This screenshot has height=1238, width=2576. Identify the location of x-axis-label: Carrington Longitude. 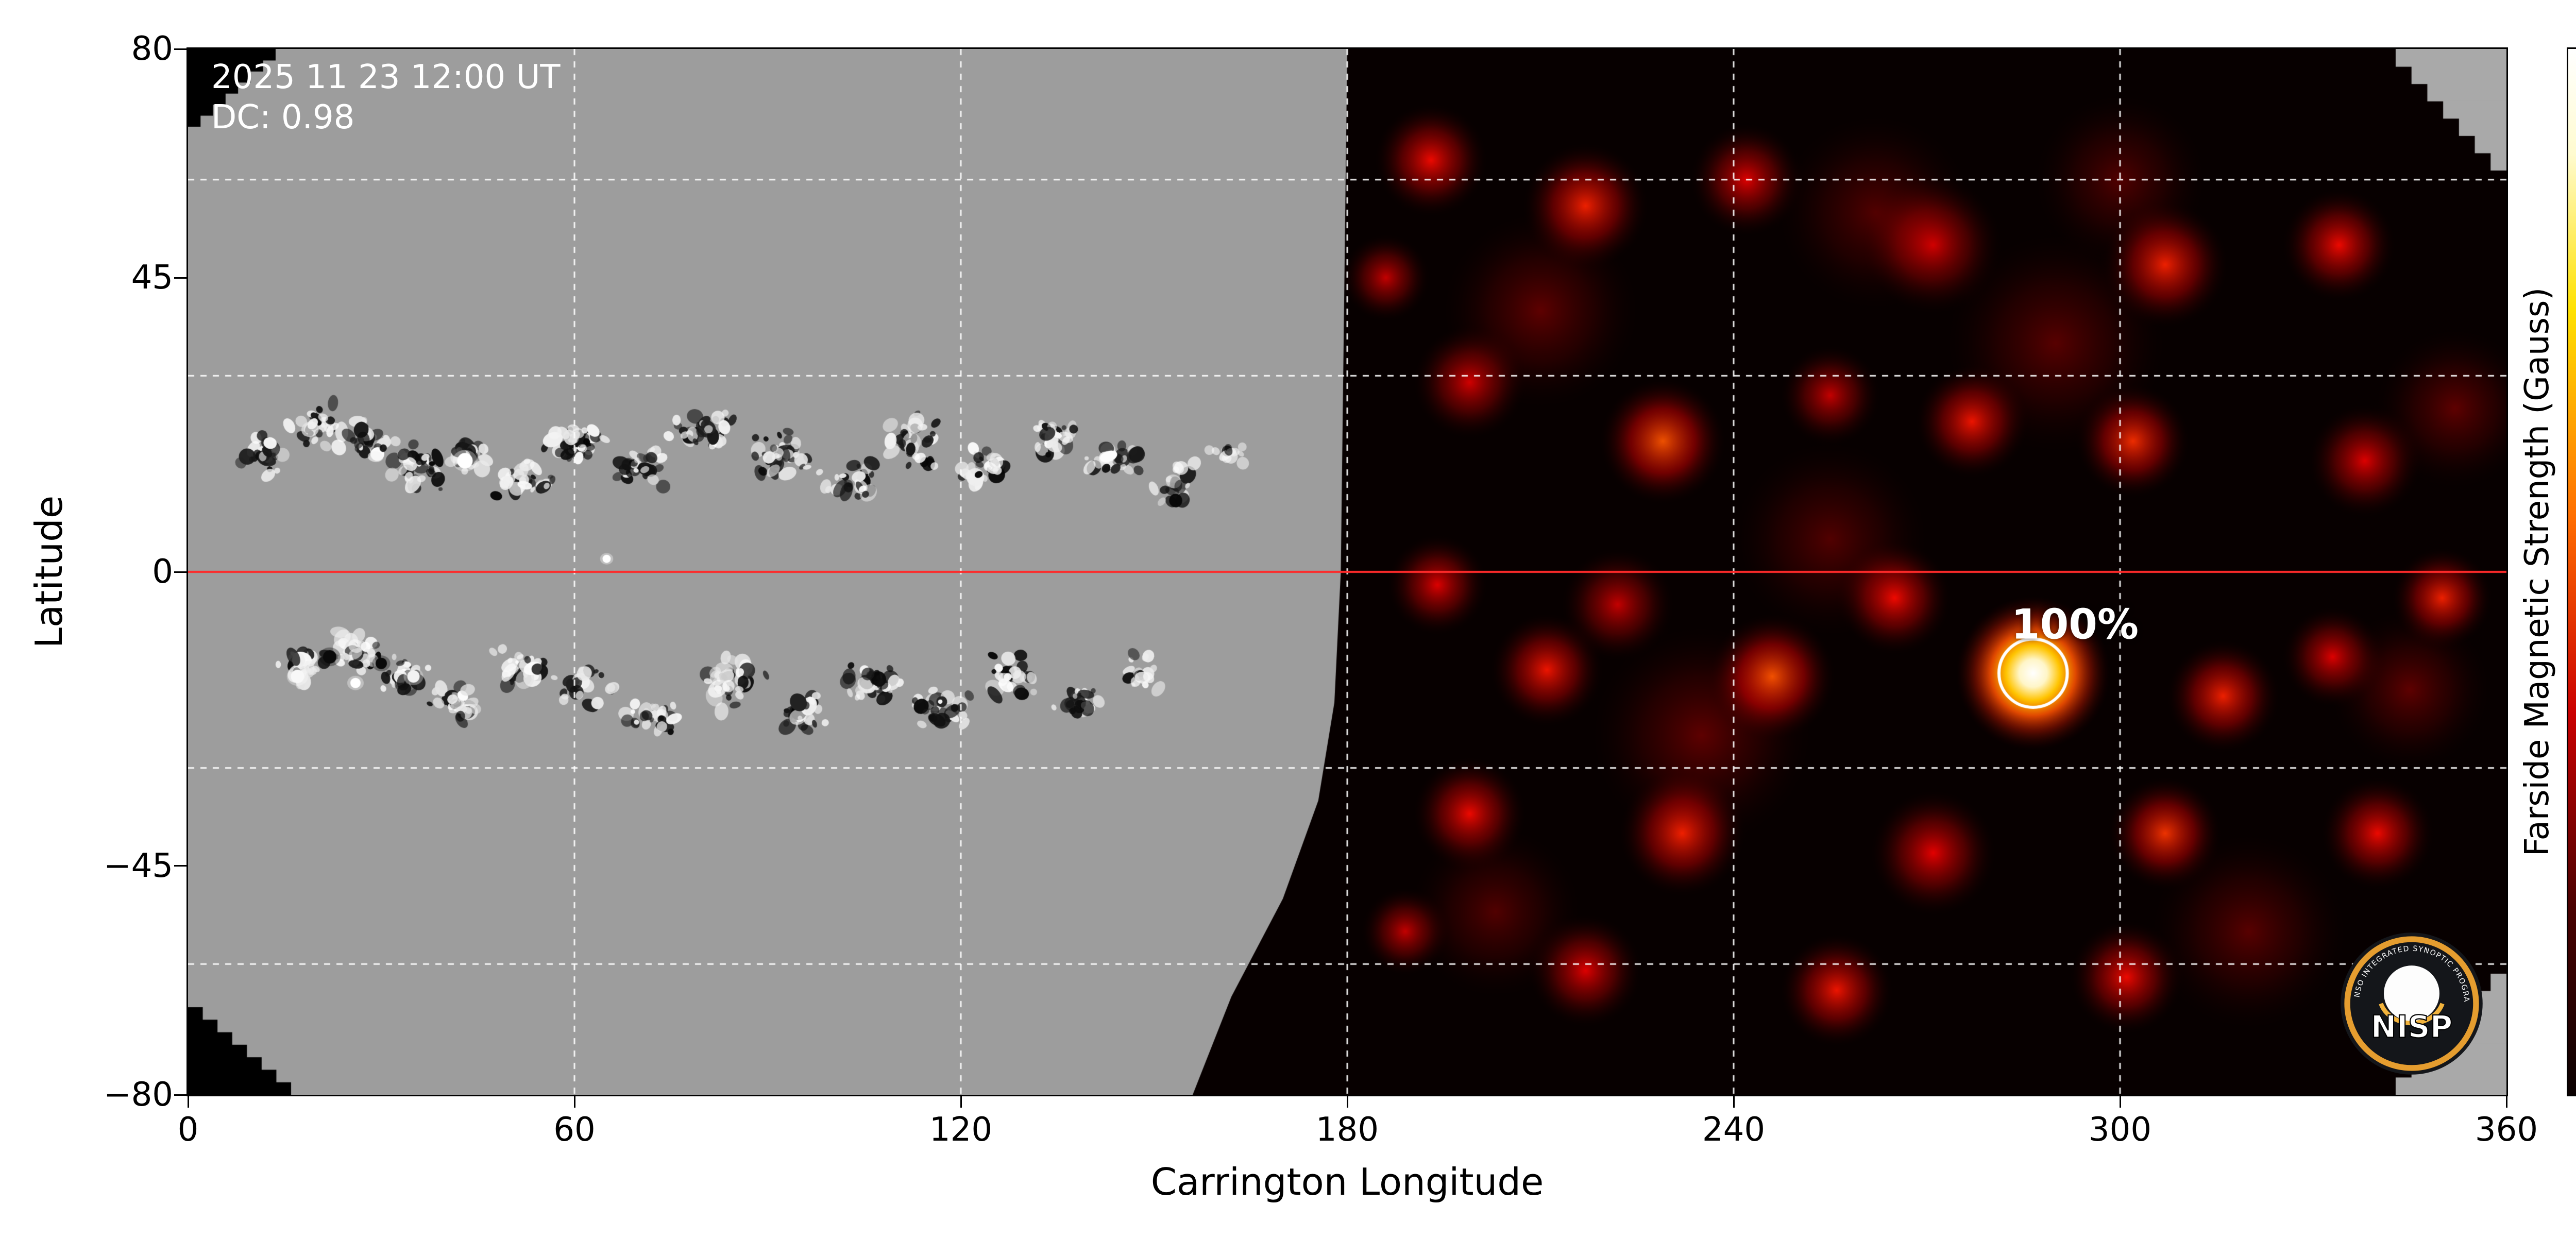
(1347, 1181).